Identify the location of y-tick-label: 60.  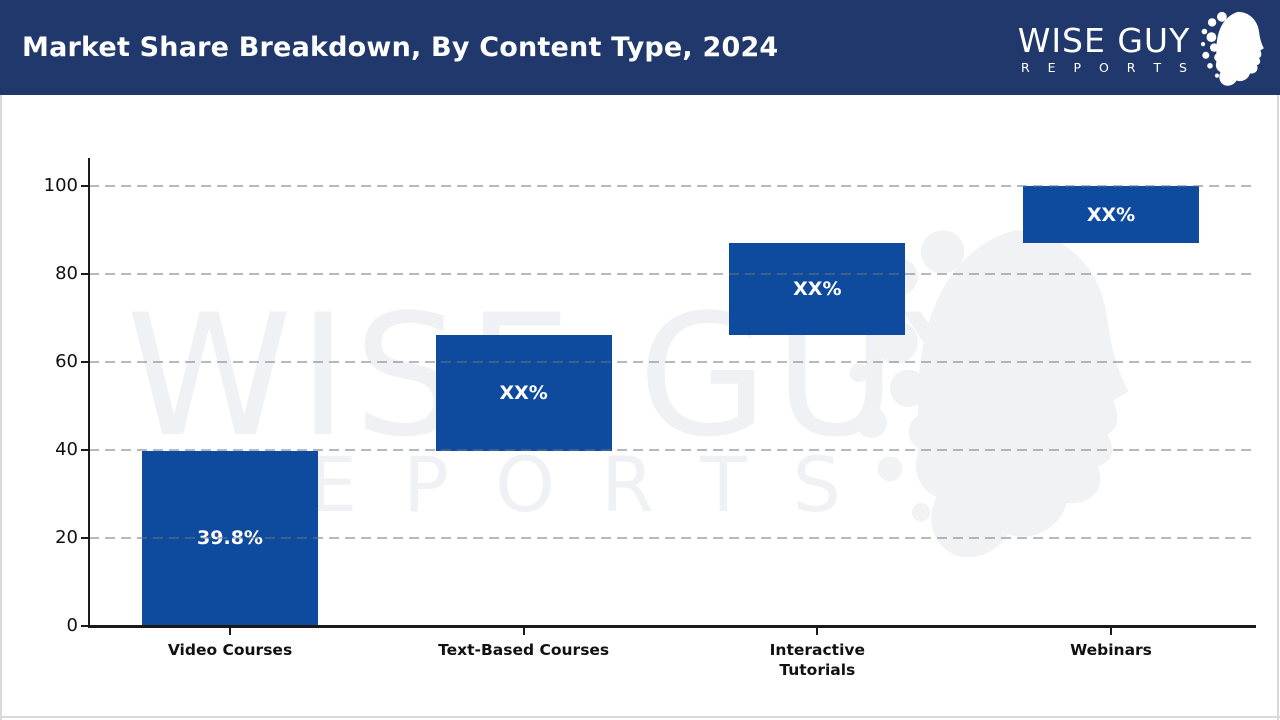
(66, 361).